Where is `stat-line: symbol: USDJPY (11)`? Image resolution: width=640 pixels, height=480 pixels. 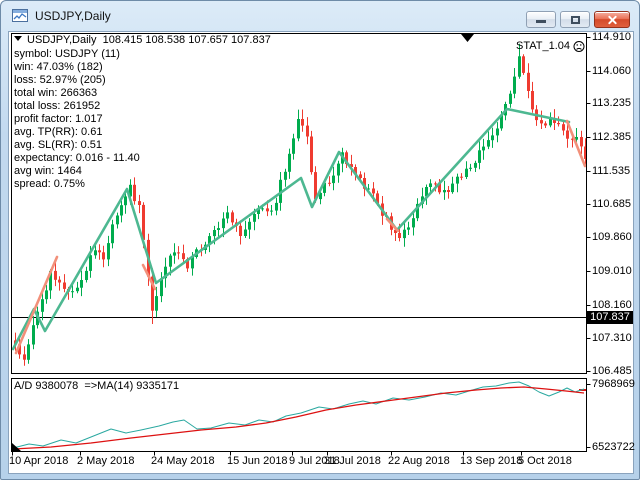
stat-line: symbol: USDJPY (11) is located at coordinates (67, 54).